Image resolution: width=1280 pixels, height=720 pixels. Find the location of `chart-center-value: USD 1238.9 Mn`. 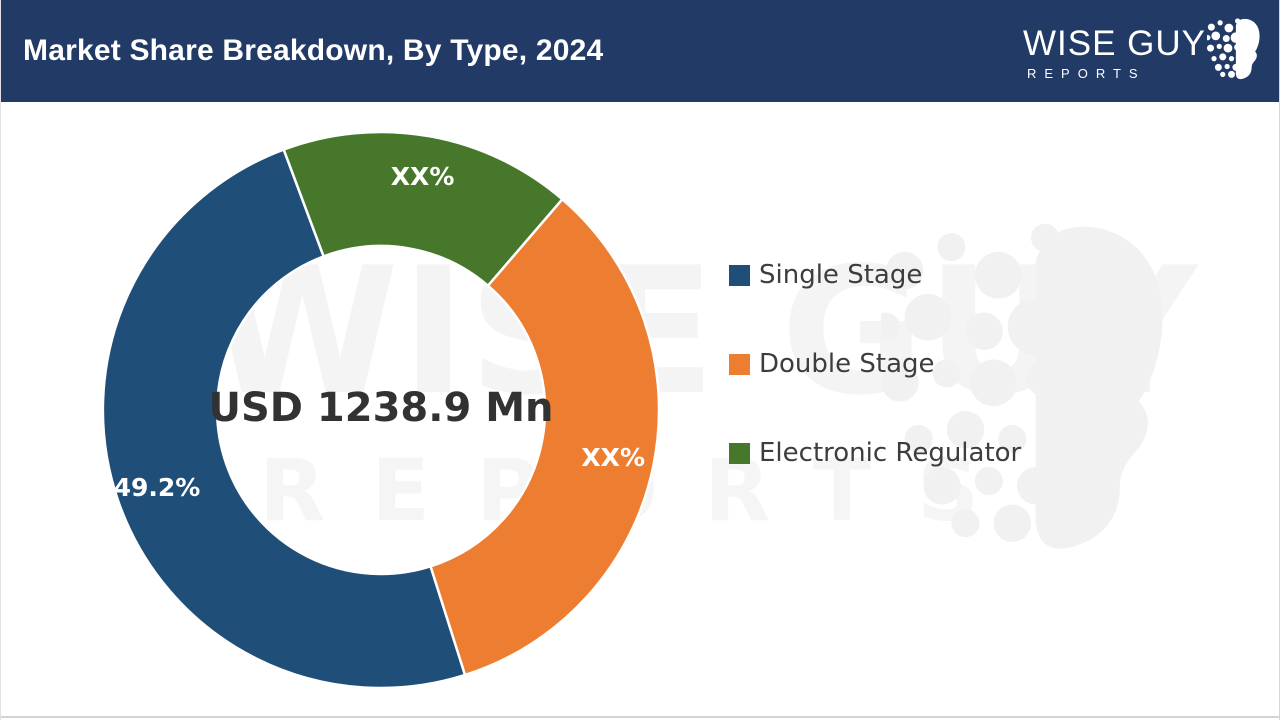

chart-center-value: USD 1238.9 Mn is located at coordinates (381, 408).